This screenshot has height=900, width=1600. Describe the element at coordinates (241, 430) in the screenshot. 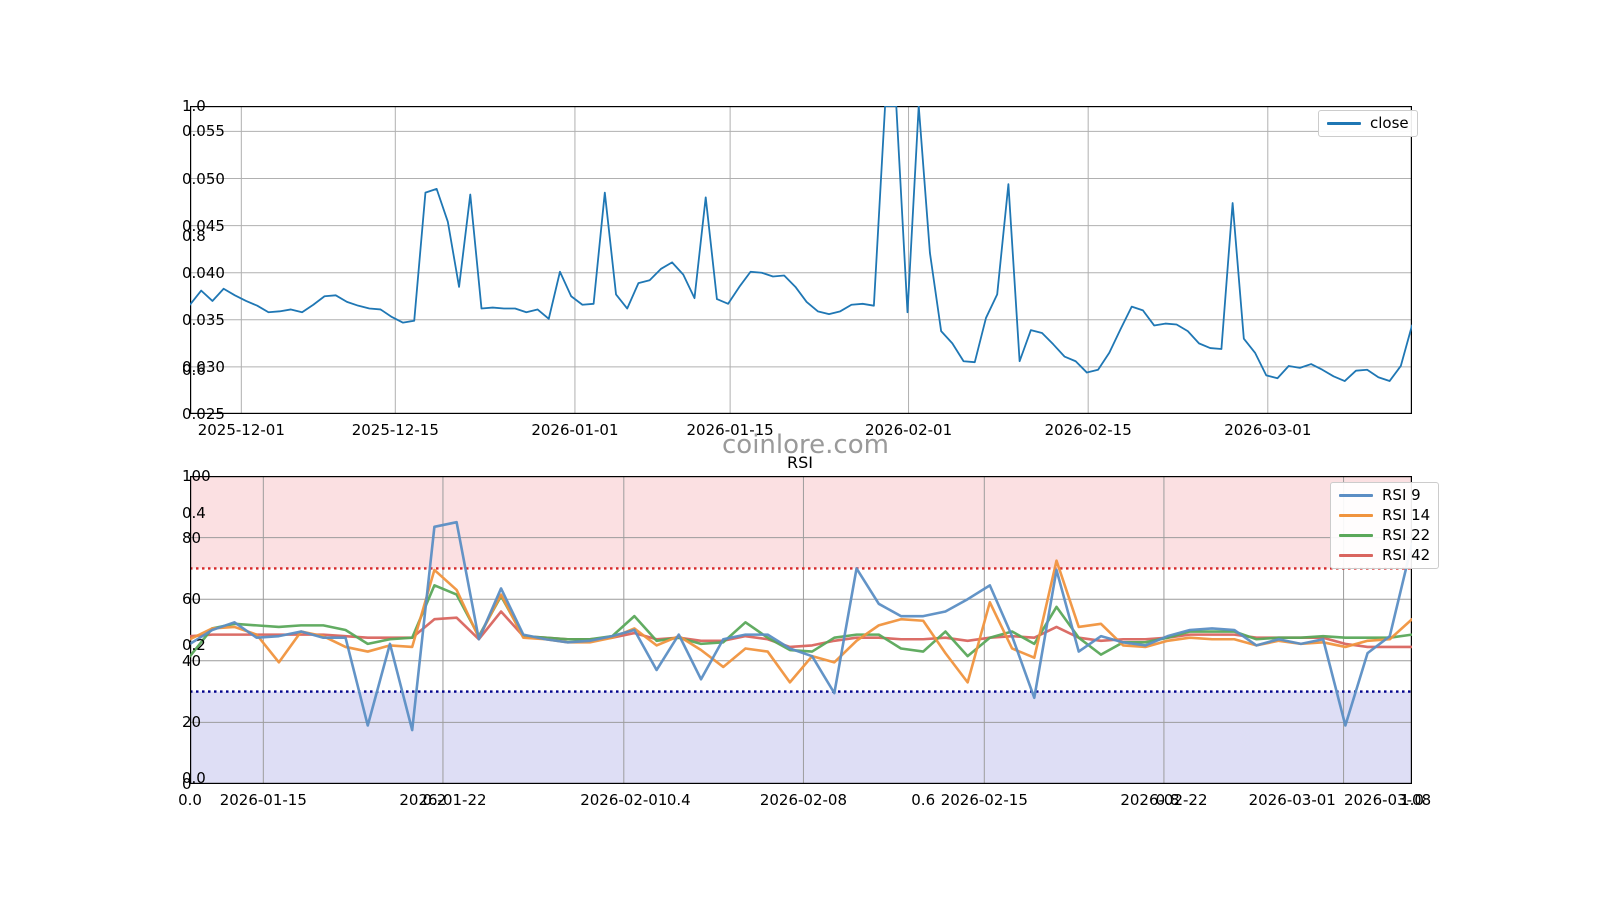

I see `x-tick-label: 2025-12-01` at that location.